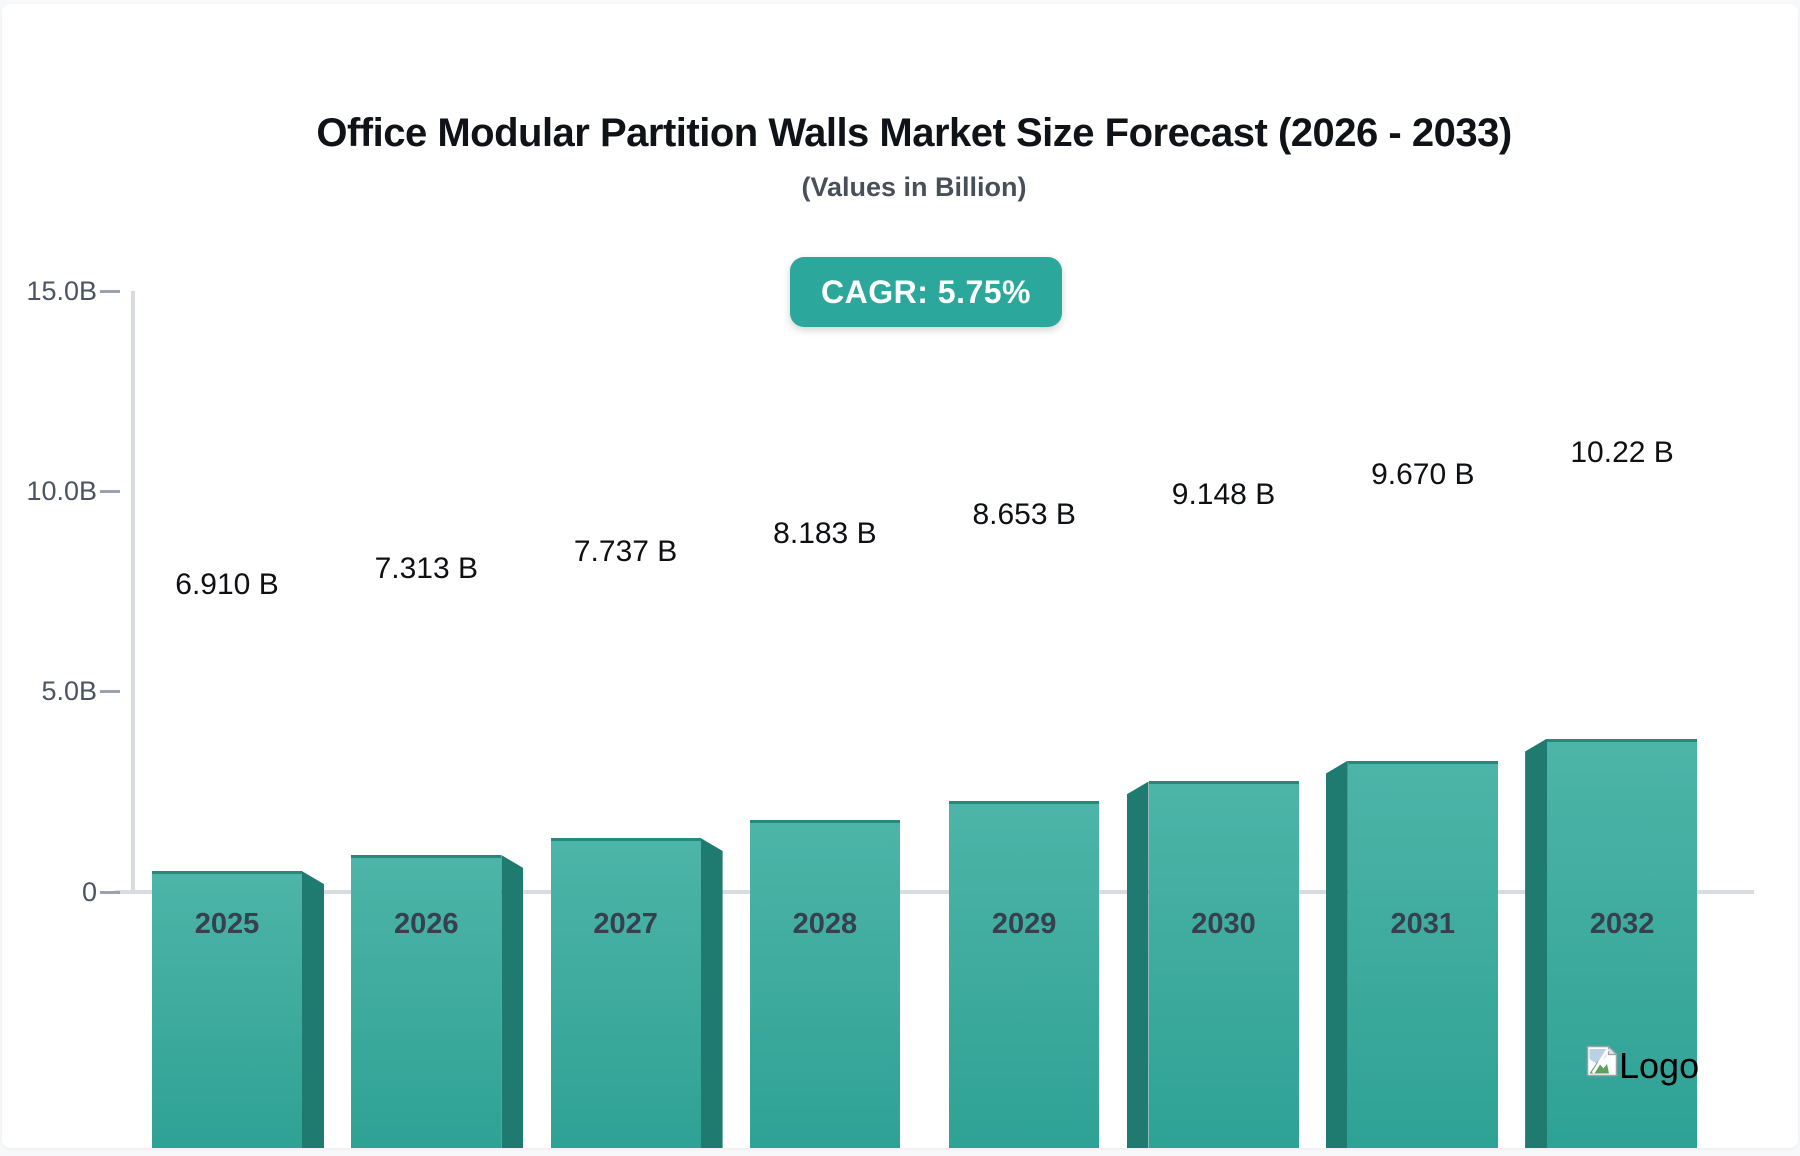 The image size is (1800, 1156). What do you see at coordinates (1423, 474) in the screenshot?
I see `bar-value-label-2031: 9.670 B` at bounding box center [1423, 474].